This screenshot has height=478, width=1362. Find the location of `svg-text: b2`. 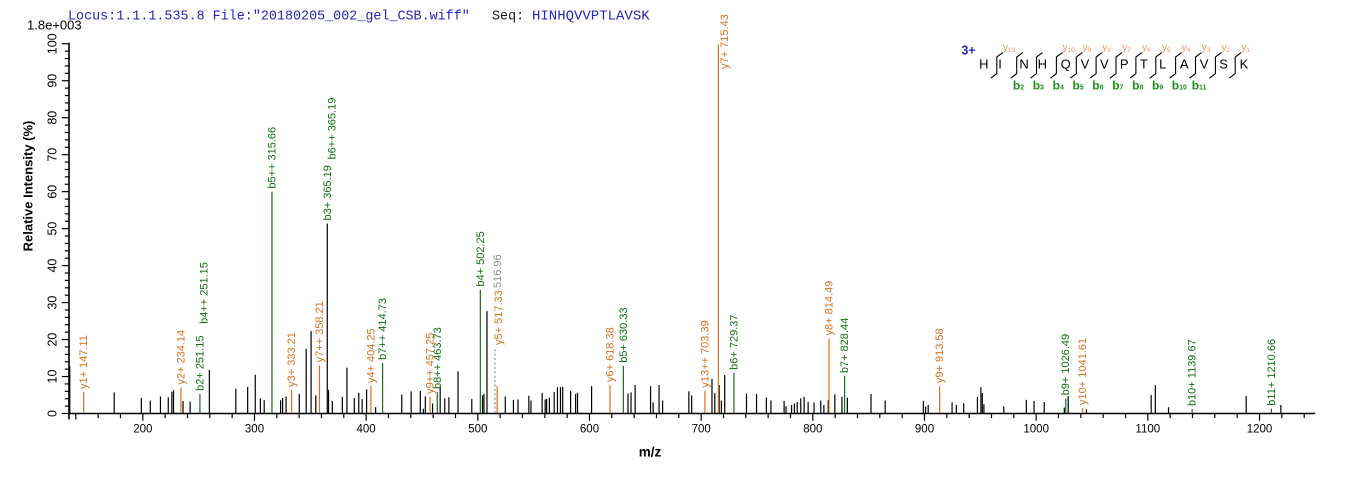

svg-text: b2 is located at coordinates (1018, 86).